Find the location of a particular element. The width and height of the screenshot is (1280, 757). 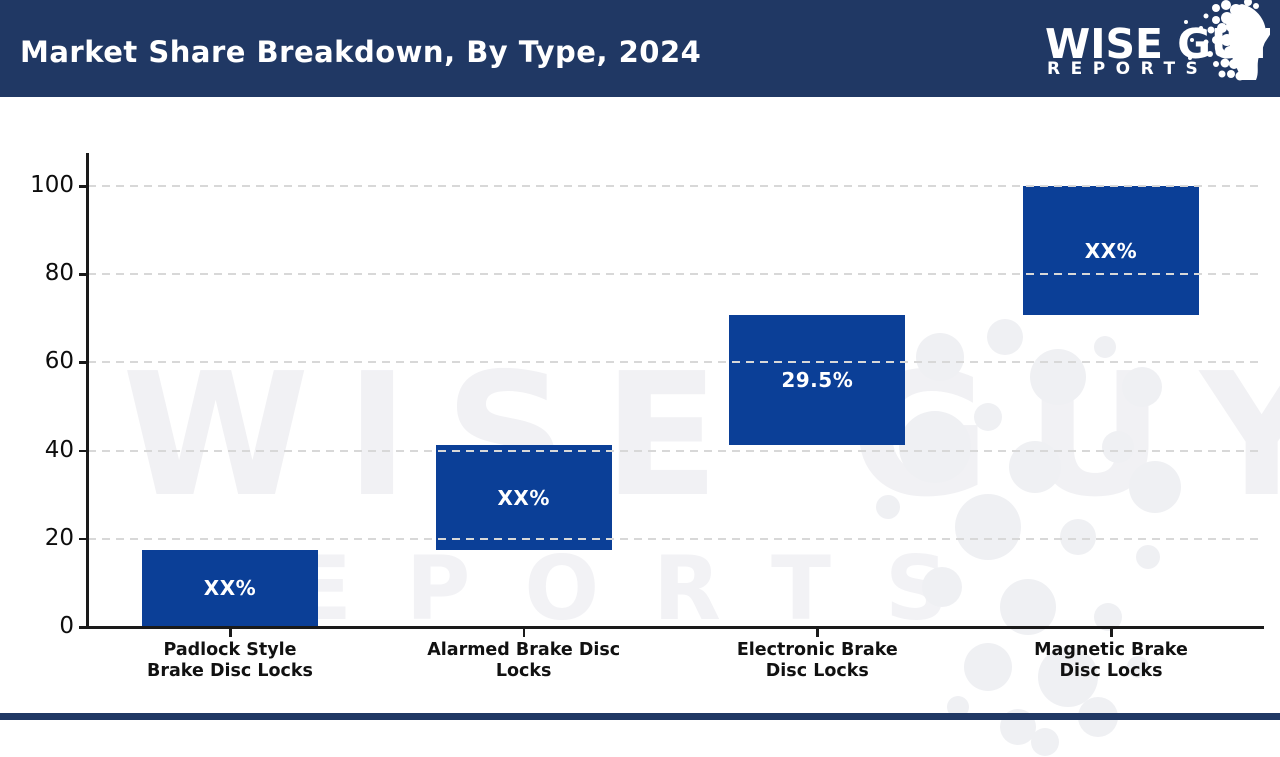

wiseguy-logo: WISE GUY REPORTS is located at coordinates (1157, 40).